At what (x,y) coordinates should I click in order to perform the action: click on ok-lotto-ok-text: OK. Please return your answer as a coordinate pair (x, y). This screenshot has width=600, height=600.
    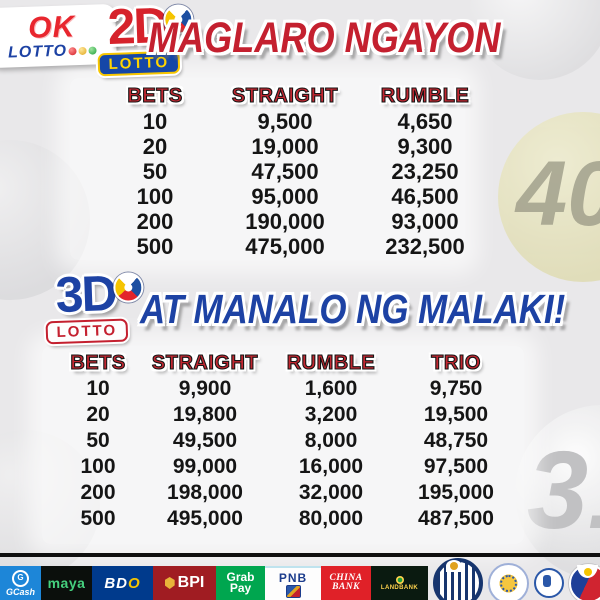
    Looking at the image, I should click on (51, 27).